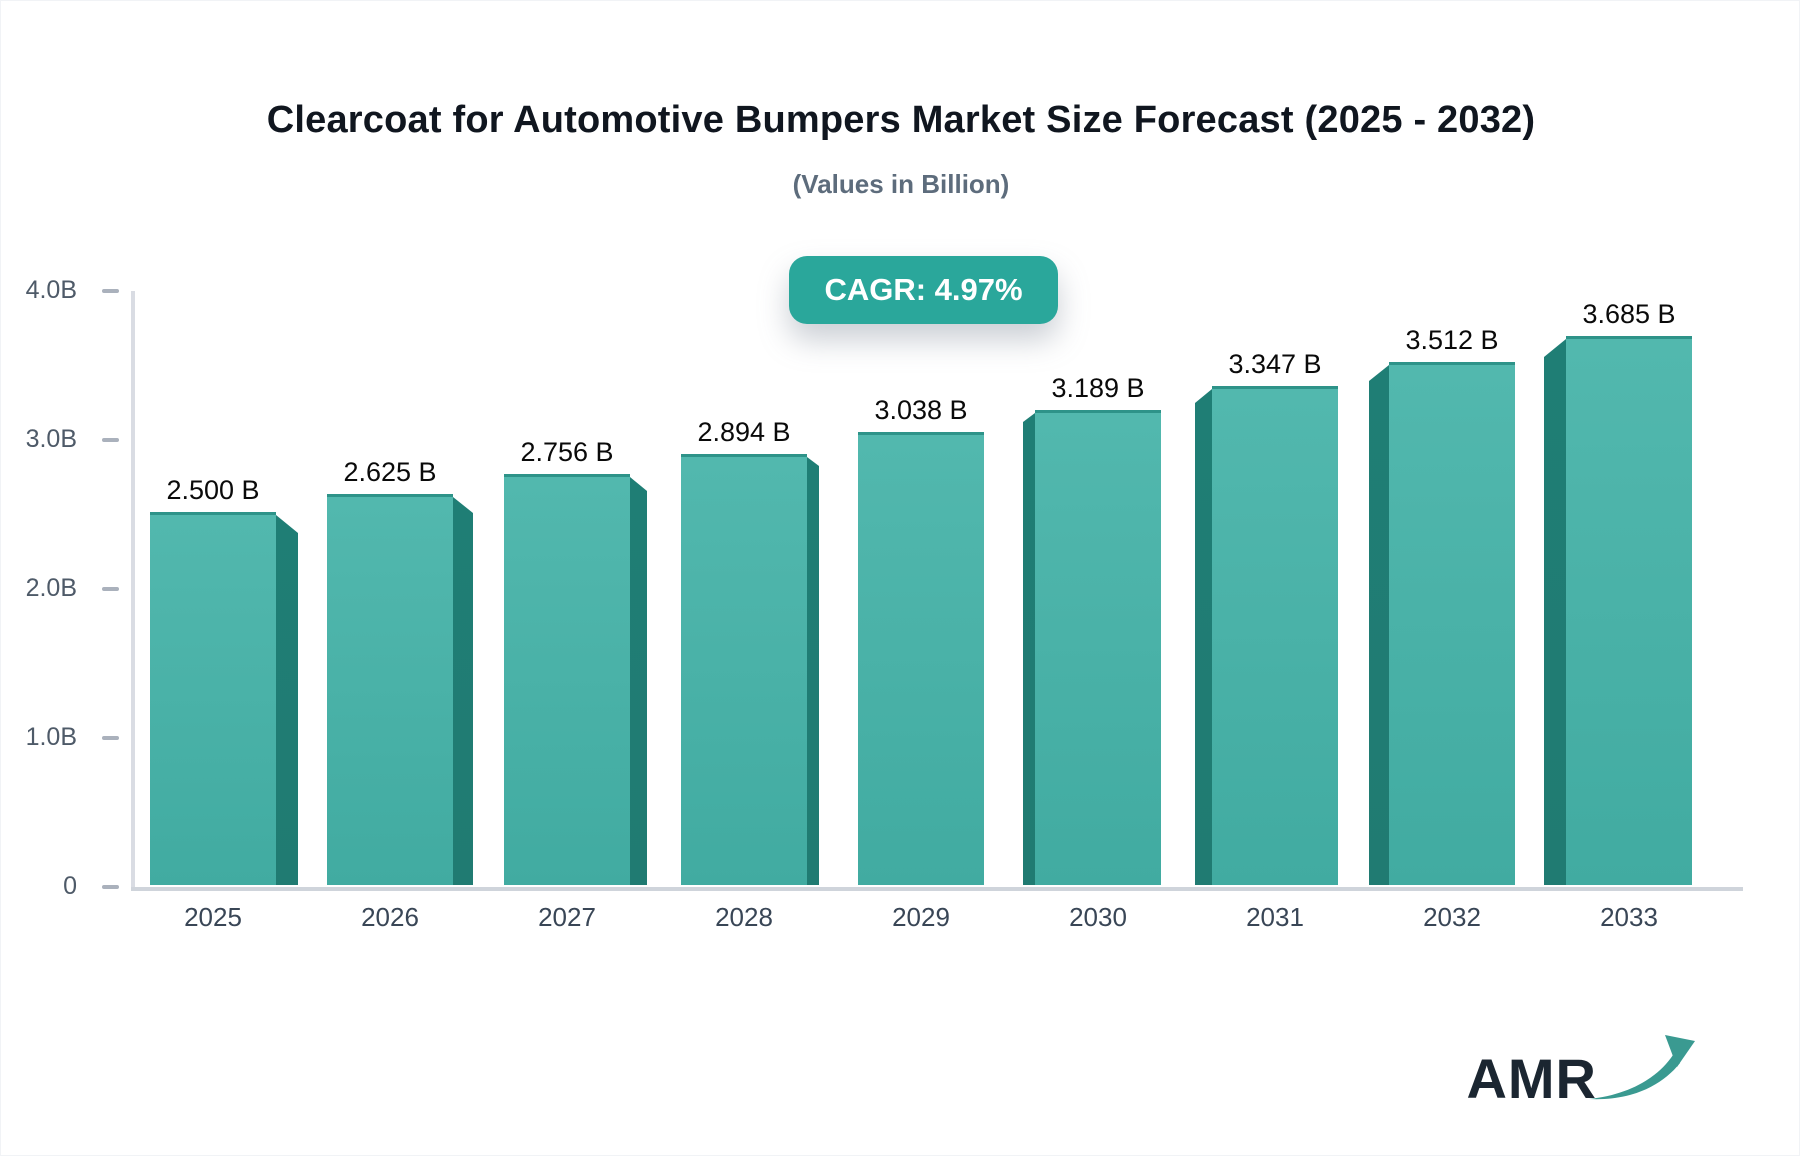 The height and width of the screenshot is (1156, 1800). I want to click on bar-2026: 2.625 B 2026, so click(400, 694).